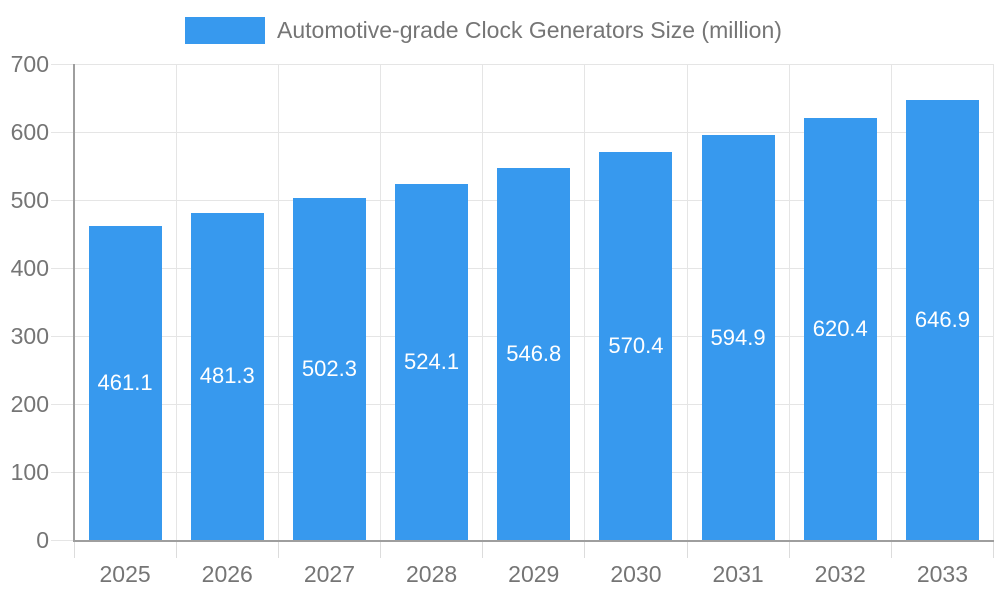  I want to click on x-tick-label: 2027, so click(329, 574).